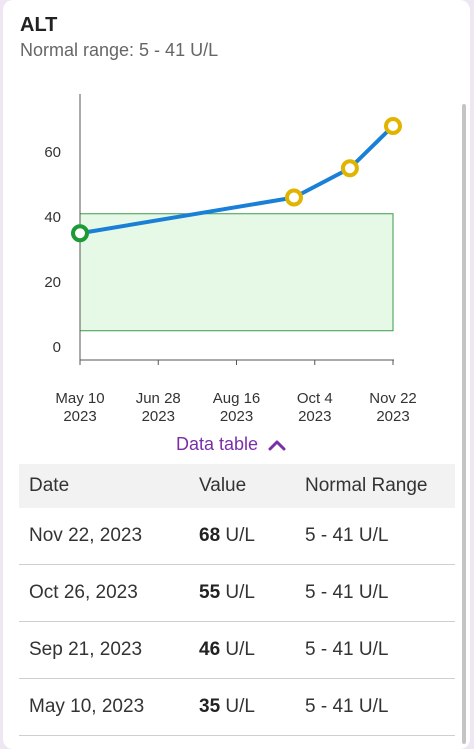 This screenshot has width=474, height=749. I want to click on series-line, so click(236, 180).